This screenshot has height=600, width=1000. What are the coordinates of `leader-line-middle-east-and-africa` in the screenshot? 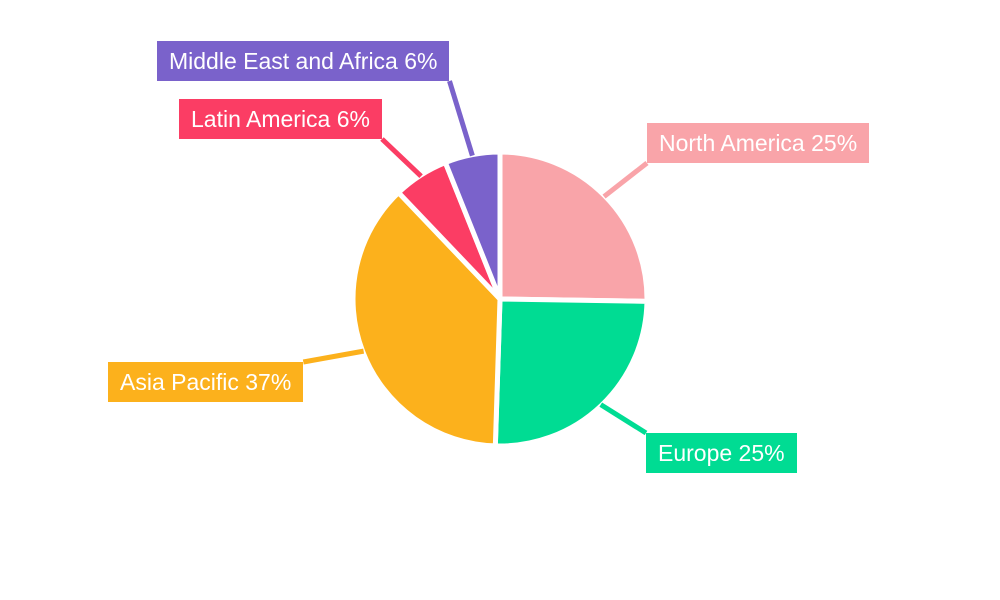 It's located at (461, 118).